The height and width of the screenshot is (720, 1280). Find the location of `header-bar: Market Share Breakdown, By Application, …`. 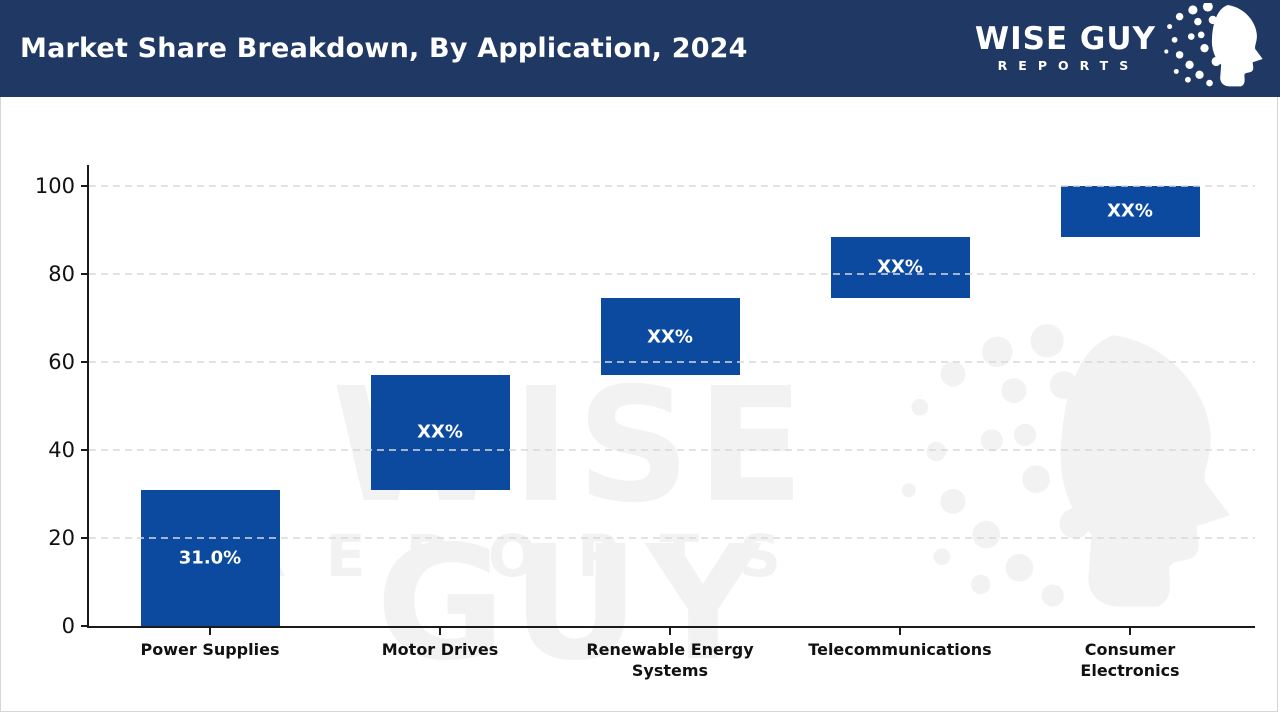

header-bar: Market Share Breakdown, By Application, … is located at coordinates (640, 48).